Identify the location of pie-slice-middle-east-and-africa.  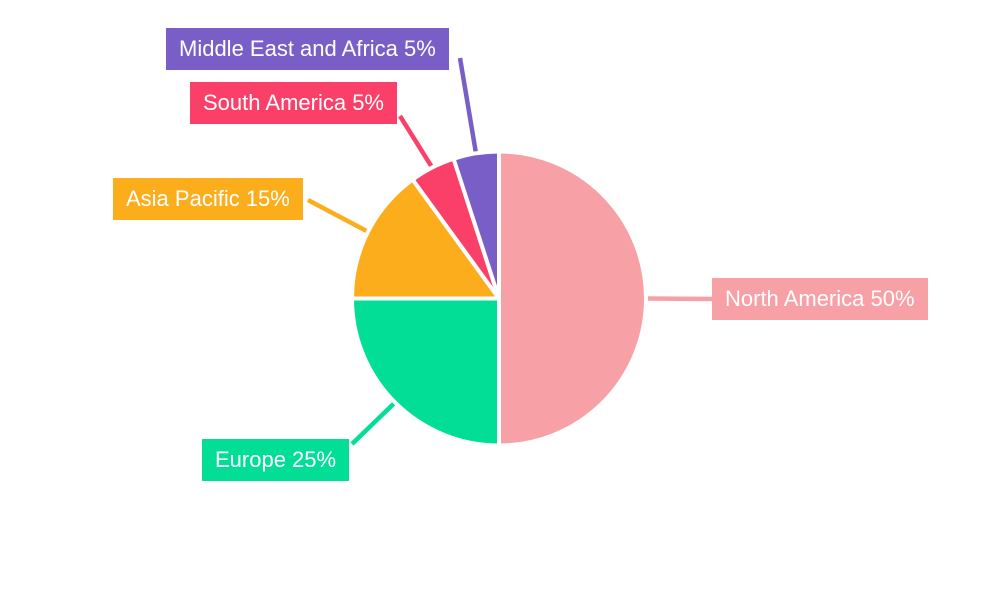
(476, 225).